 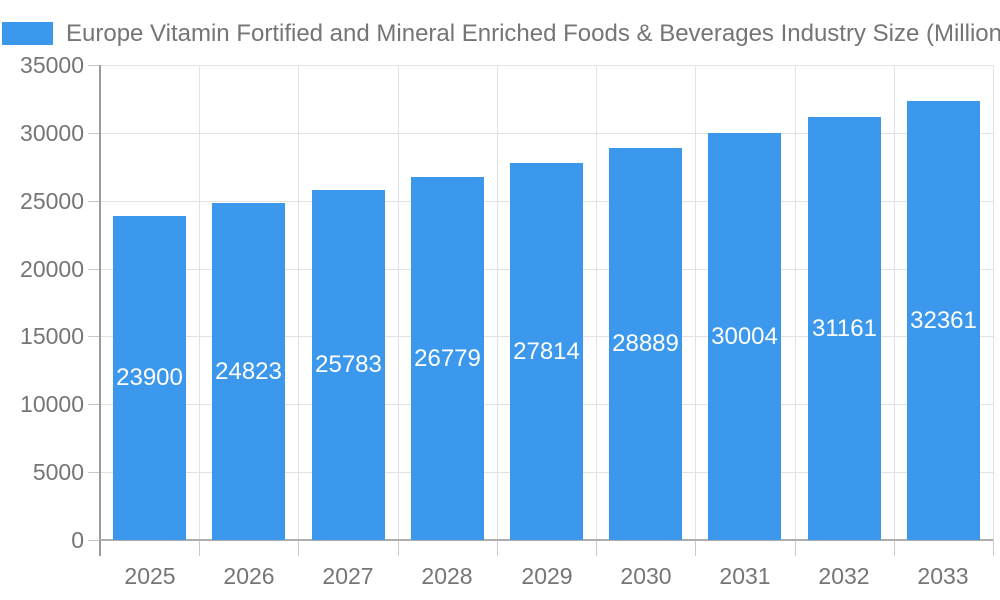 I want to click on x-axis-label: 2025, so click(x=150, y=576).